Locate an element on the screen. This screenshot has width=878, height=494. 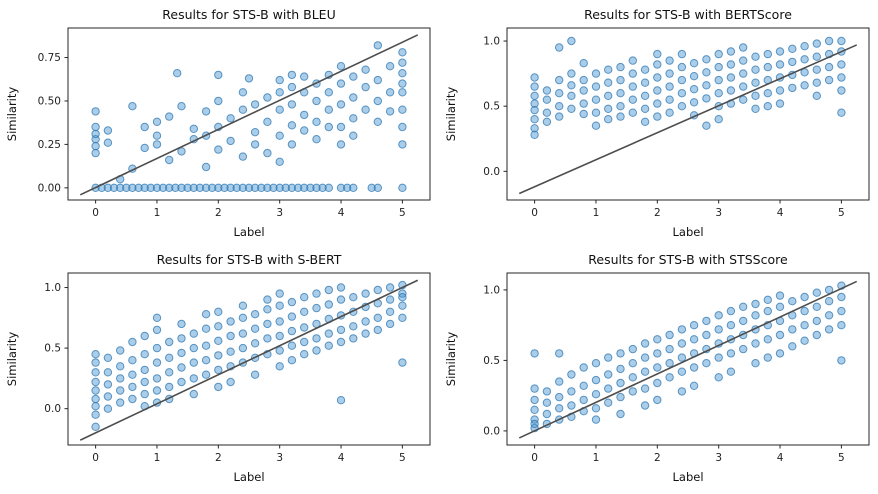
svg-text: 0.25 is located at coordinates (49, 145).